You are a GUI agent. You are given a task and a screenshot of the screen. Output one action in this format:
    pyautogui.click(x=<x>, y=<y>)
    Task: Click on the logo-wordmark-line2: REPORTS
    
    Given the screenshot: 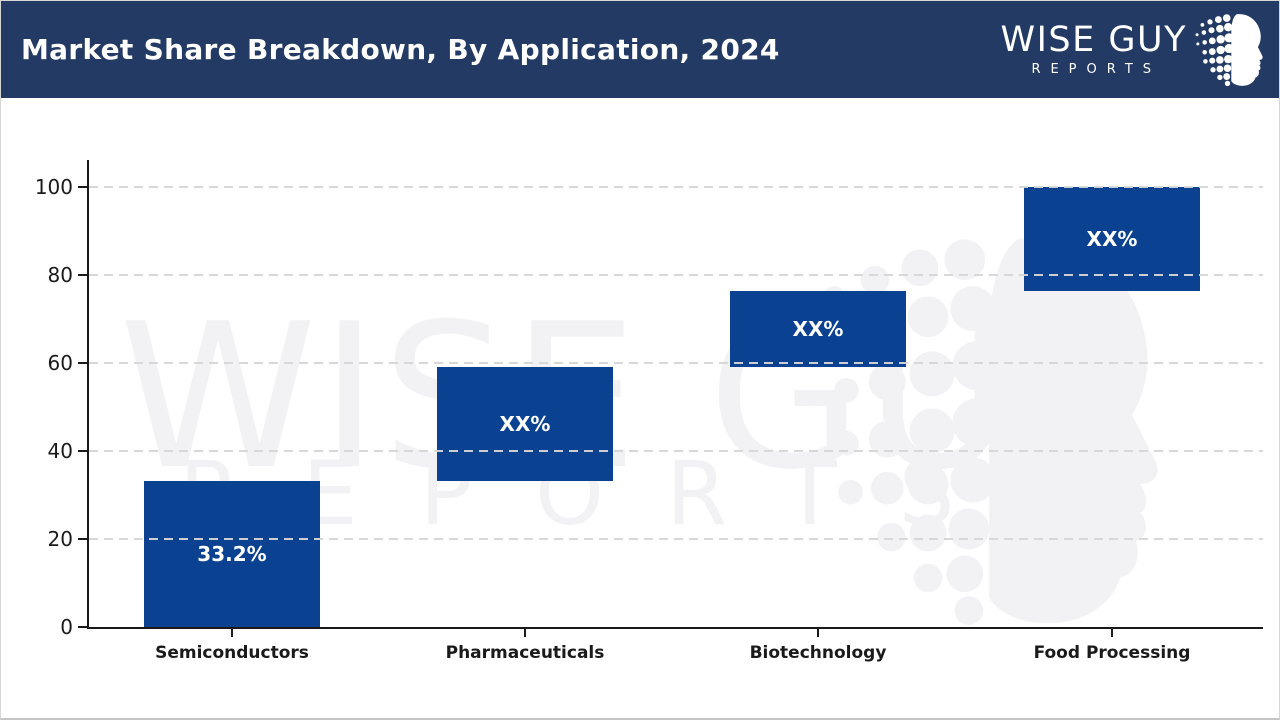 What is the action you would take?
    pyautogui.click(x=1096, y=69)
    